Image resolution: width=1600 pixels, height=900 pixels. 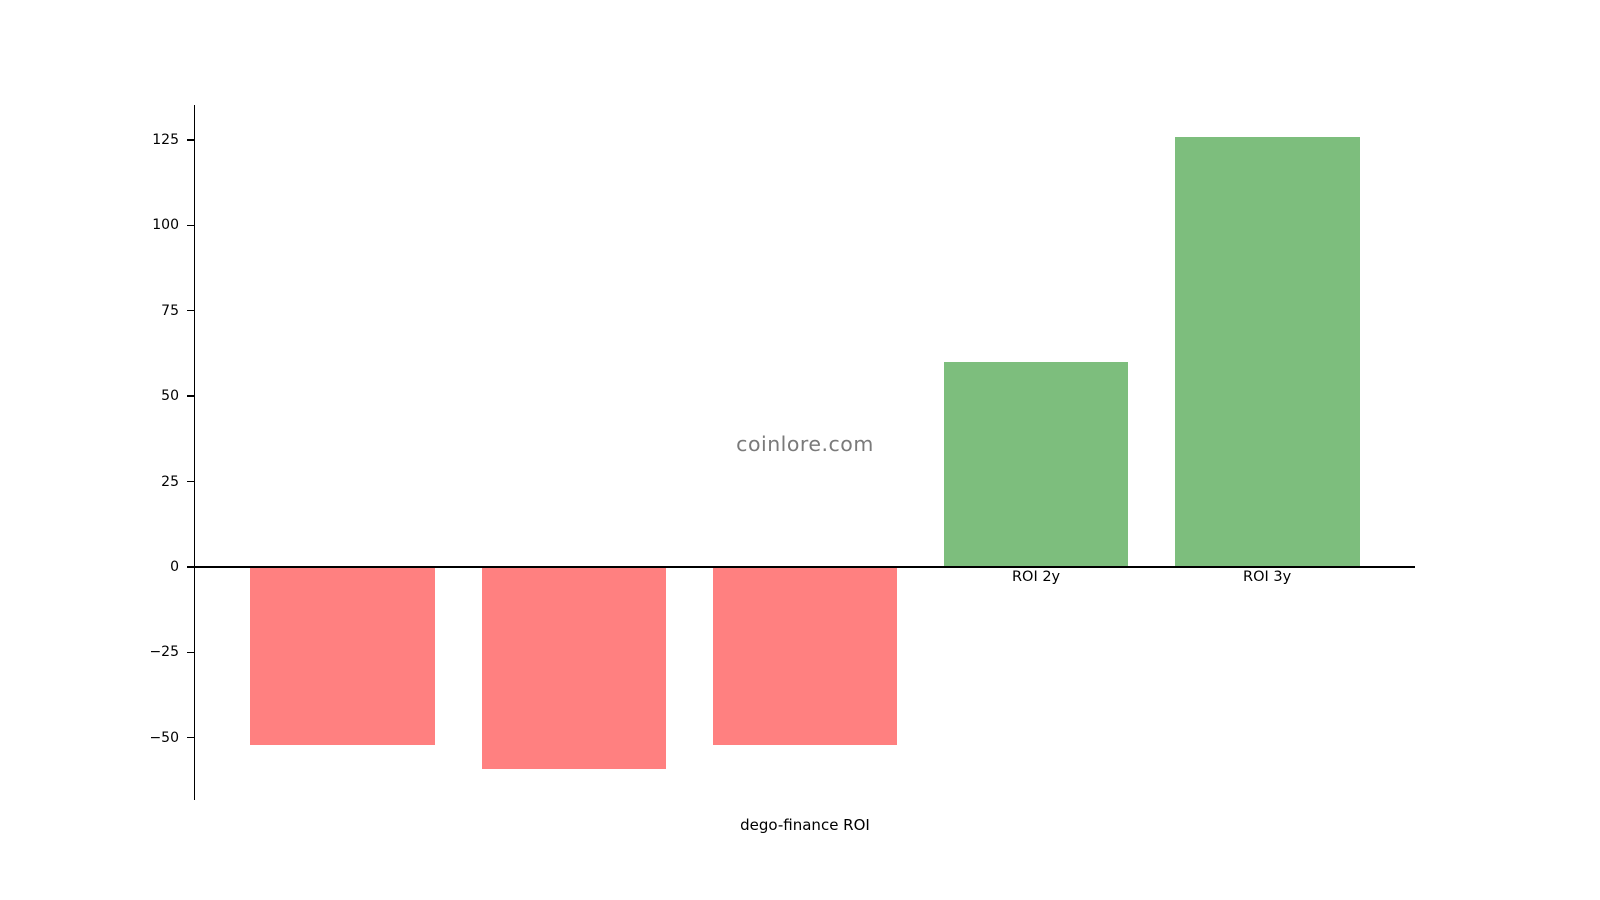 What do you see at coordinates (170, 481) in the screenshot?
I see `y-tick-label: 25` at bounding box center [170, 481].